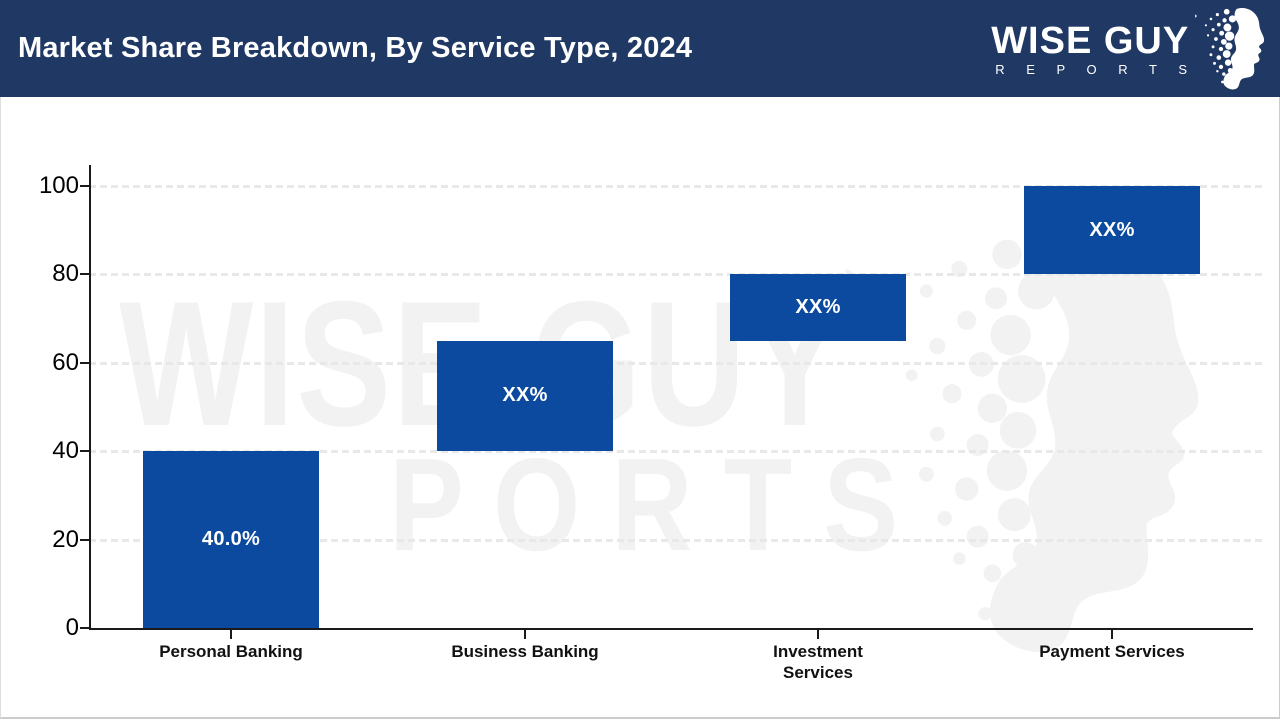 This screenshot has height=720, width=1280. Describe the element at coordinates (65, 451) in the screenshot. I see `y-tick-label-40: 40` at that location.